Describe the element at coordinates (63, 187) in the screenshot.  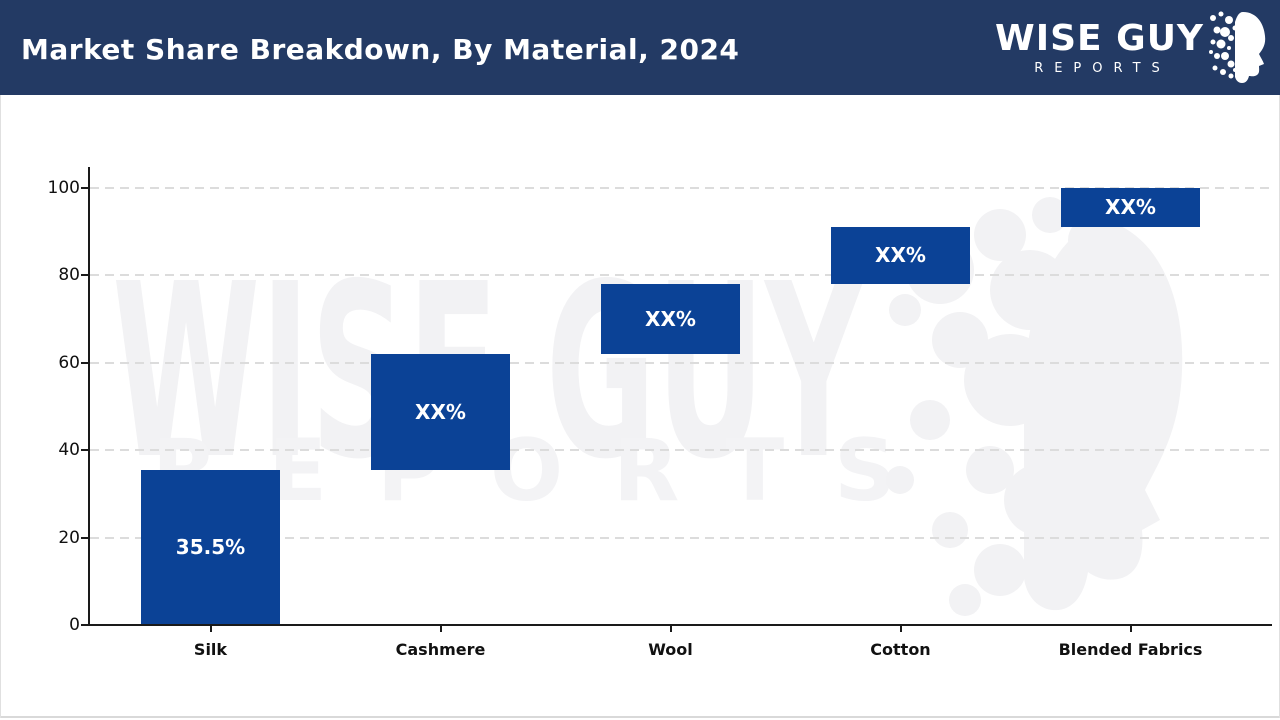
I see `y-tick-label-100: 100` at that location.